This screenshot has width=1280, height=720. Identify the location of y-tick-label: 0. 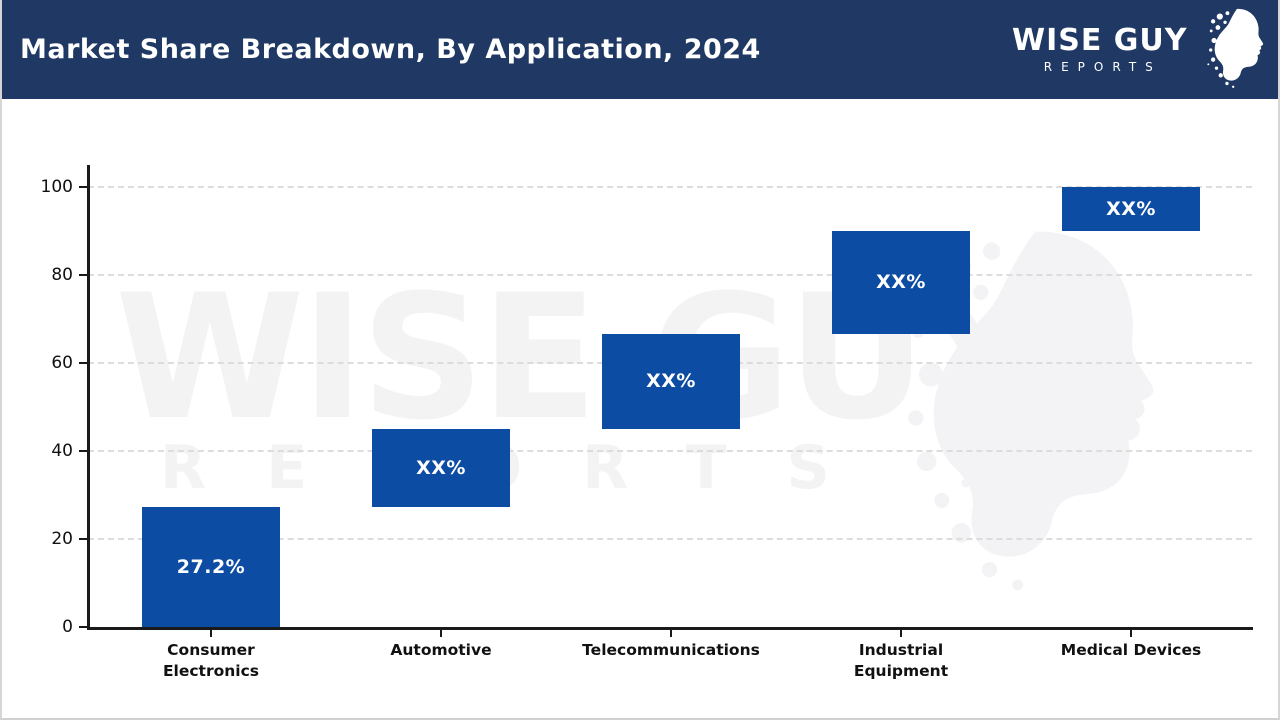
(67, 627).